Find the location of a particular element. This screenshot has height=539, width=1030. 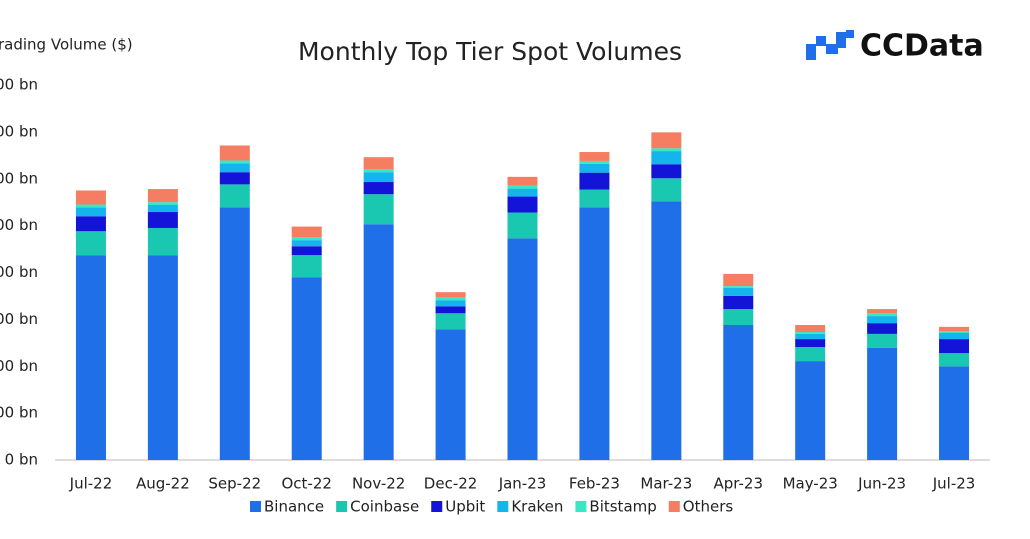

x-tick-label: Nov-22 is located at coordinates (378, 484).